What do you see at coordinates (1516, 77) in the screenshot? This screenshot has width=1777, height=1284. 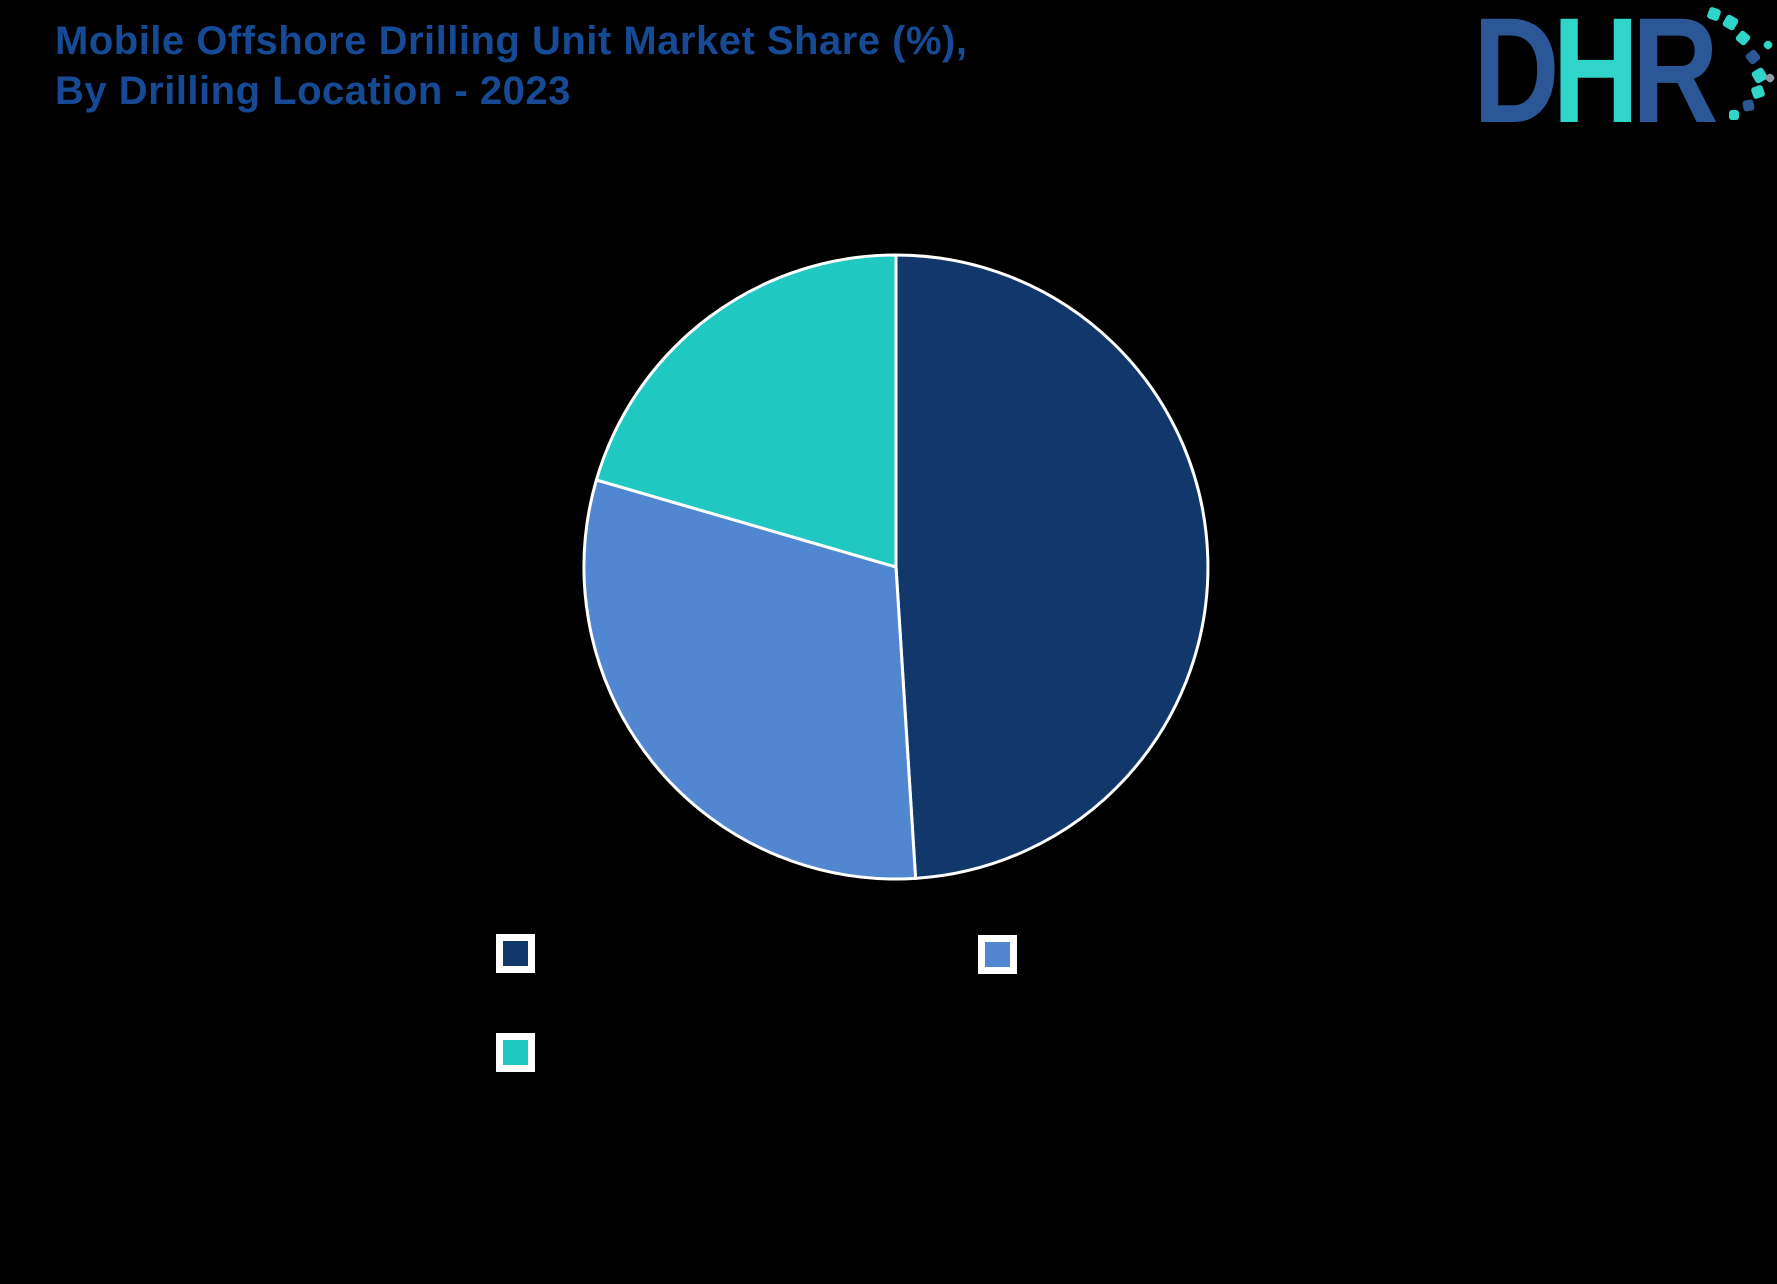 I see `logo-letter-d: D` at bounding box center [1516, 77].